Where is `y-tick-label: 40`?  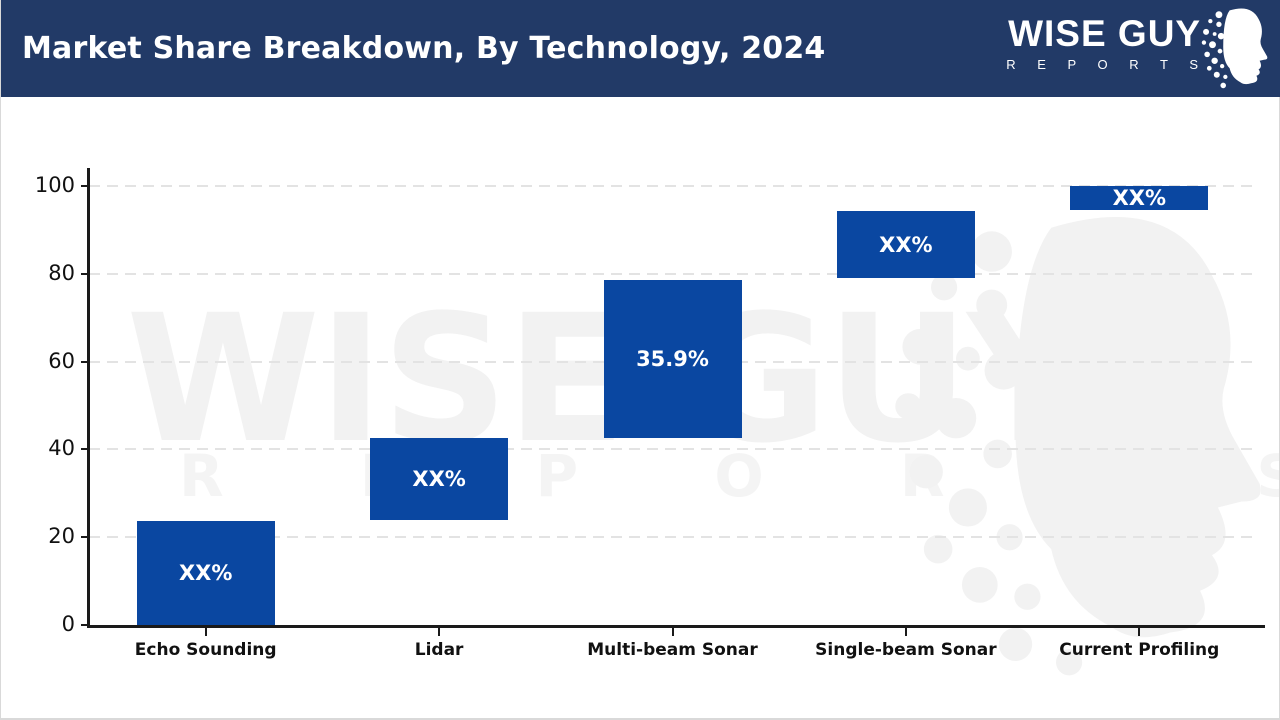
y-tick-label: 40 is located at coordinates (61, 448).